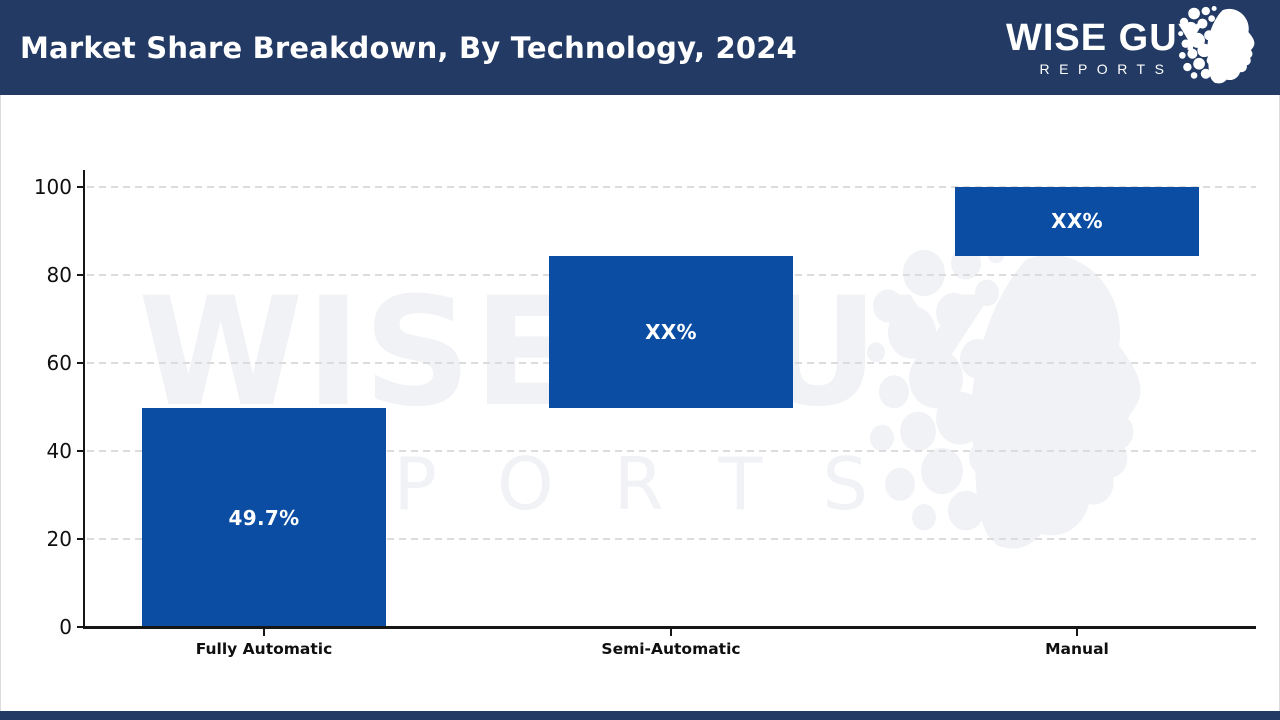 The width and height of the screenshot is (1280, 720). I want to click on y-tick-label: 100, so click(52, 187).